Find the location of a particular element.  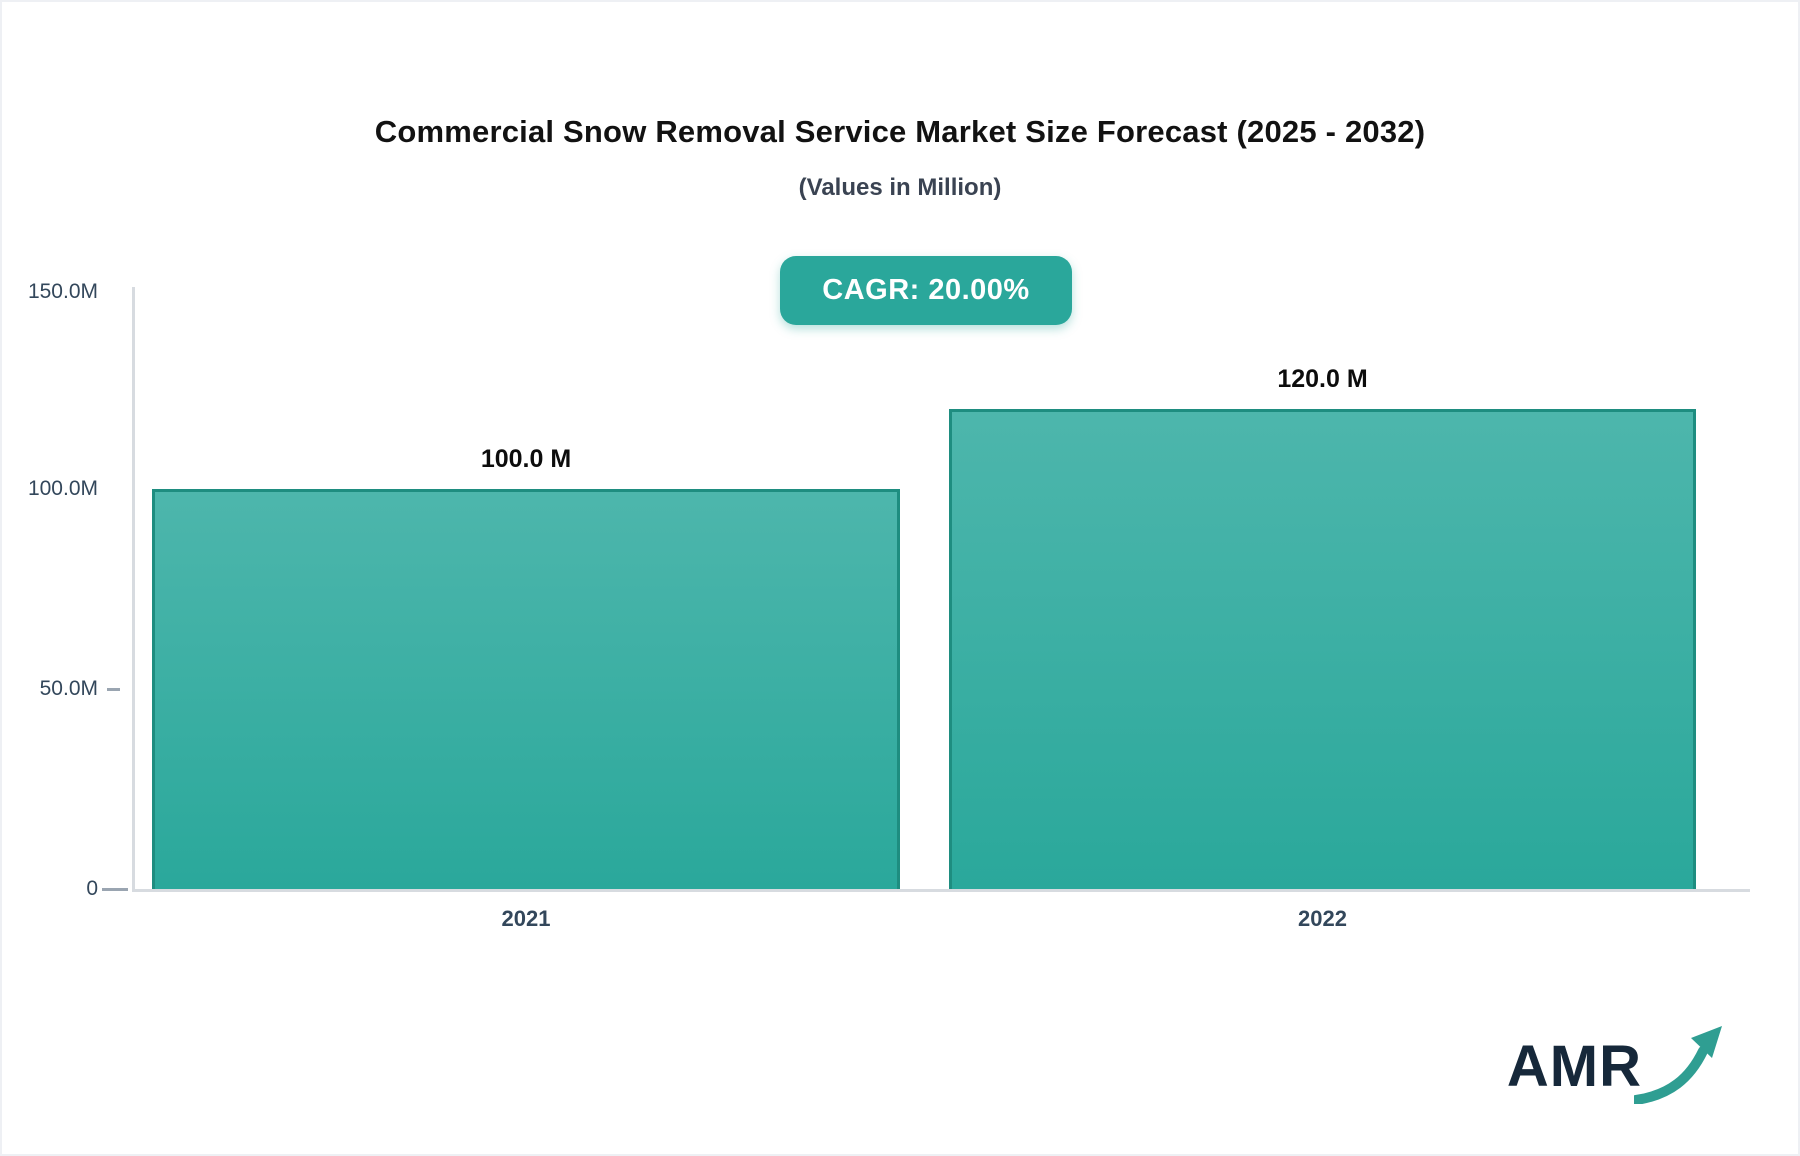

arrow-swoosh is located at coordinates (1671, 1075).